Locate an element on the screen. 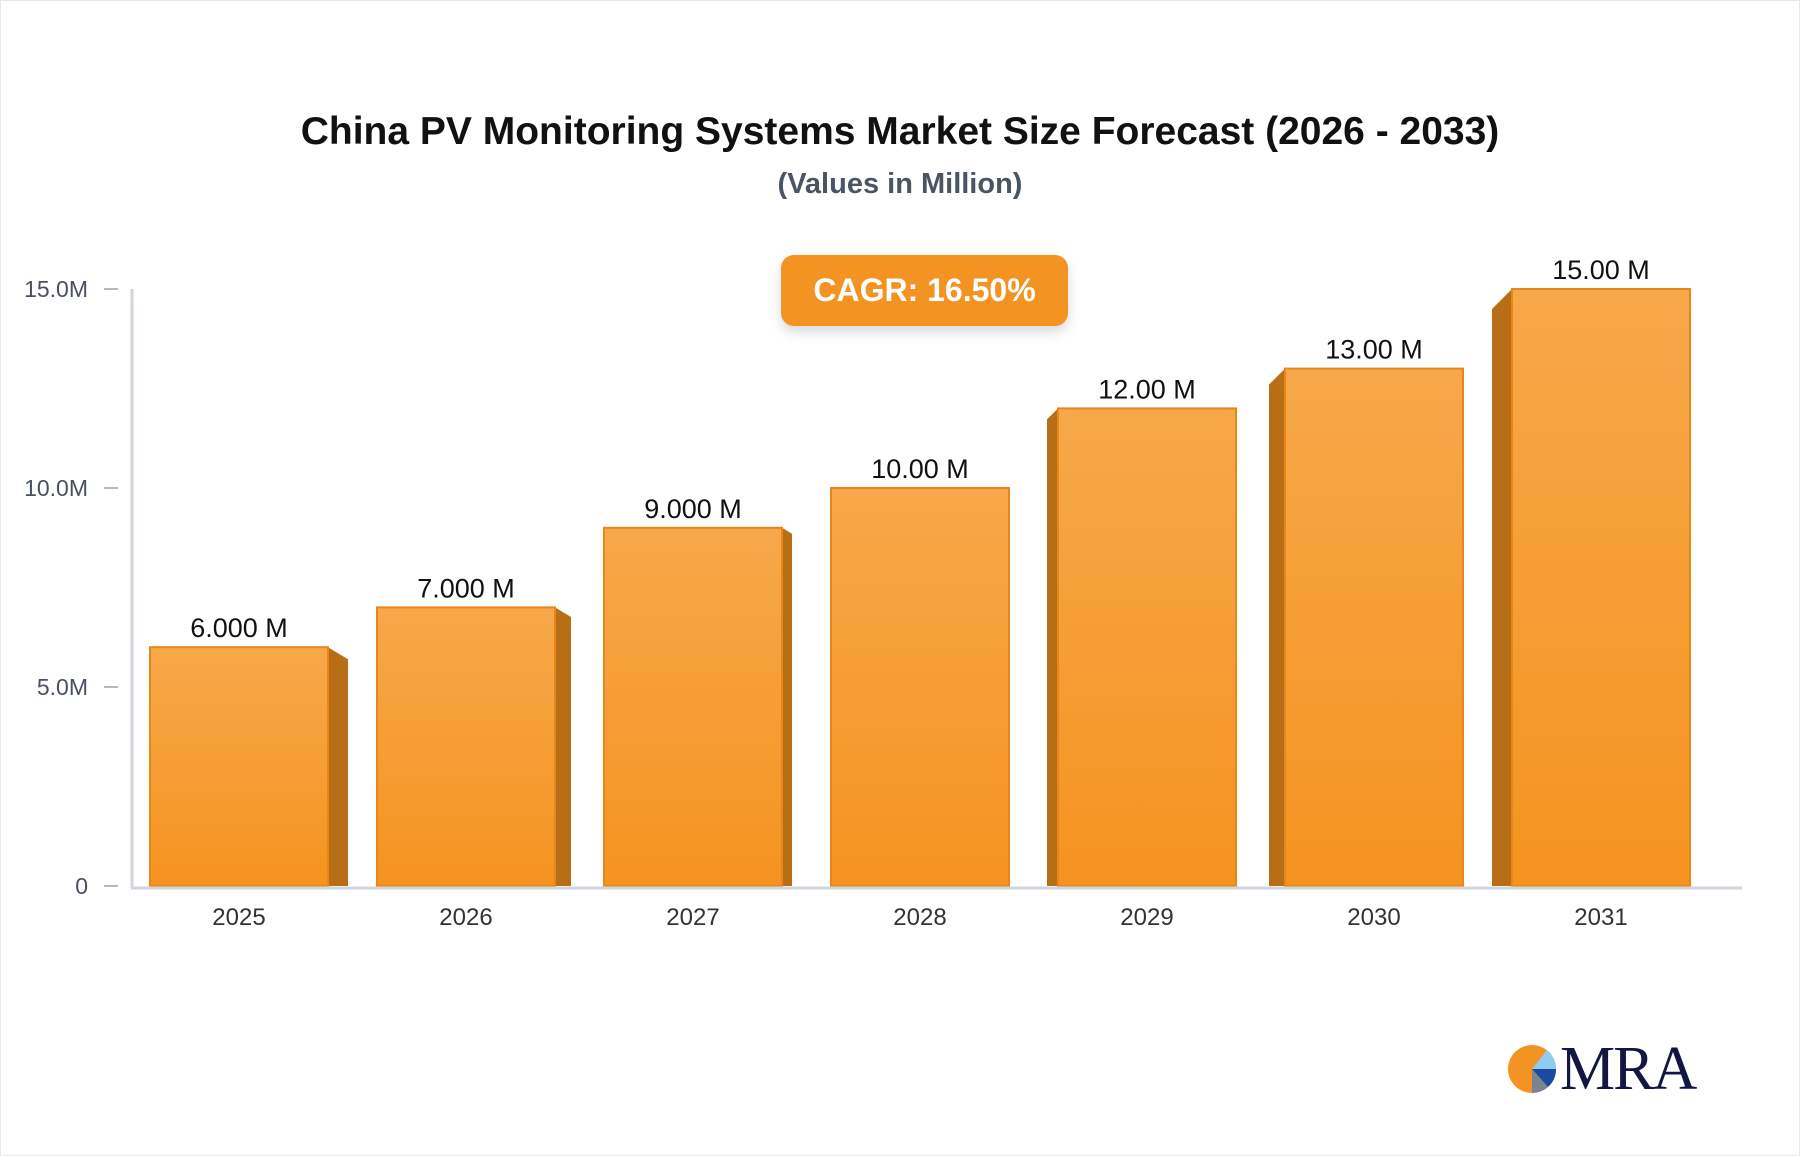 The image size is (1800, 1156). data-label-2030: 13.00 M is located at coordinates (1374, 350).